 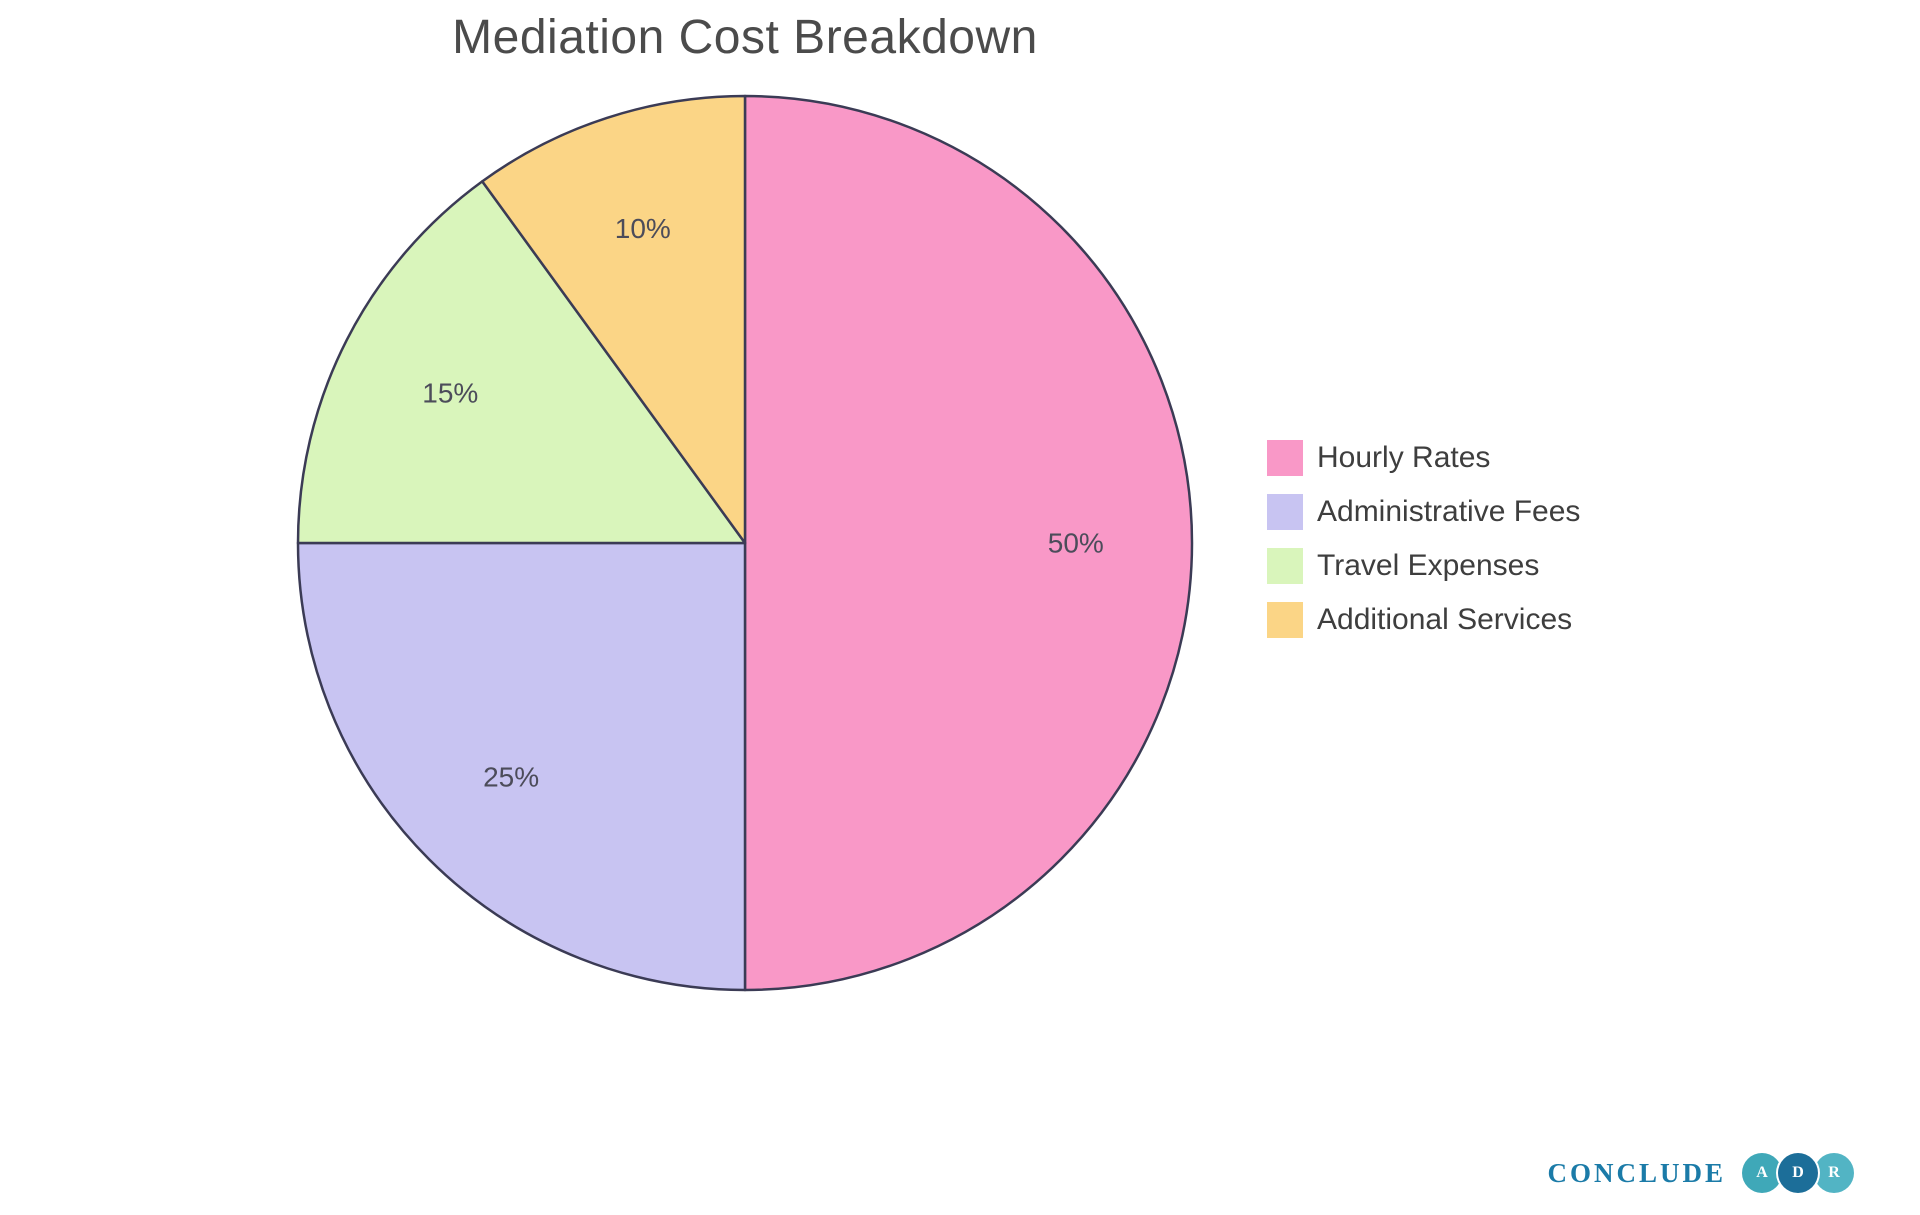 What do you see at coordinates (1445, 619) in the screenshot?
I see `legend-label: Additional Services` at bounding box center [1445, 619].